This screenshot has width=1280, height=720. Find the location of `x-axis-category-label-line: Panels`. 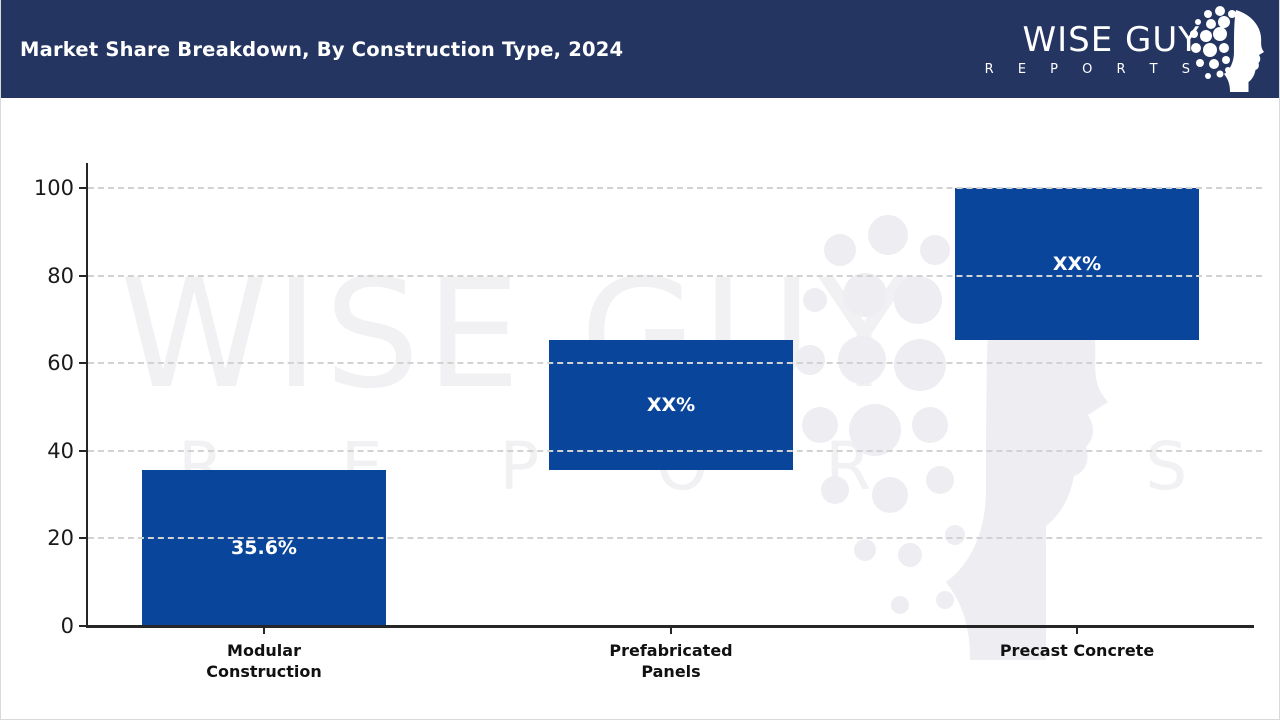

x-axis-category-label-line: Panels is located at coordinates (671, 671).